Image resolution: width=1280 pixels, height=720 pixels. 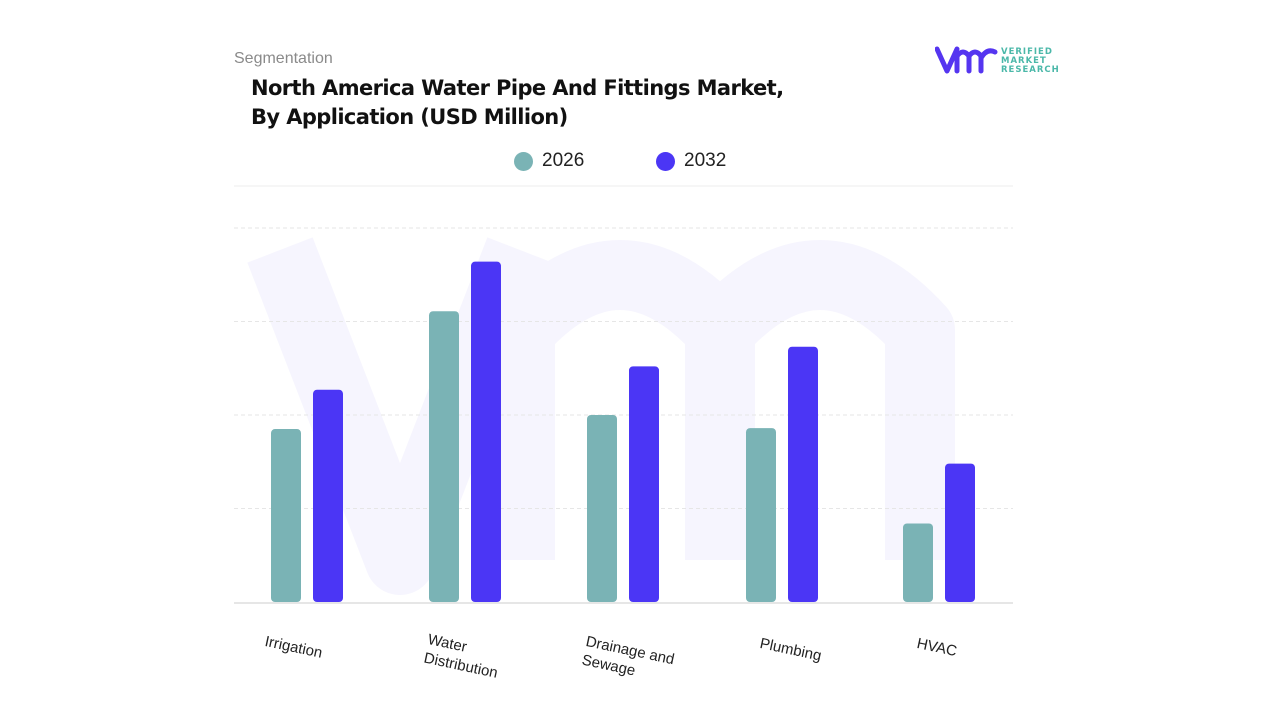 What do you see at coordinates (628, 656) in the screenshot?
I see `x-tick-label: Drainage and Sewage` at bounding box center [628, 656].